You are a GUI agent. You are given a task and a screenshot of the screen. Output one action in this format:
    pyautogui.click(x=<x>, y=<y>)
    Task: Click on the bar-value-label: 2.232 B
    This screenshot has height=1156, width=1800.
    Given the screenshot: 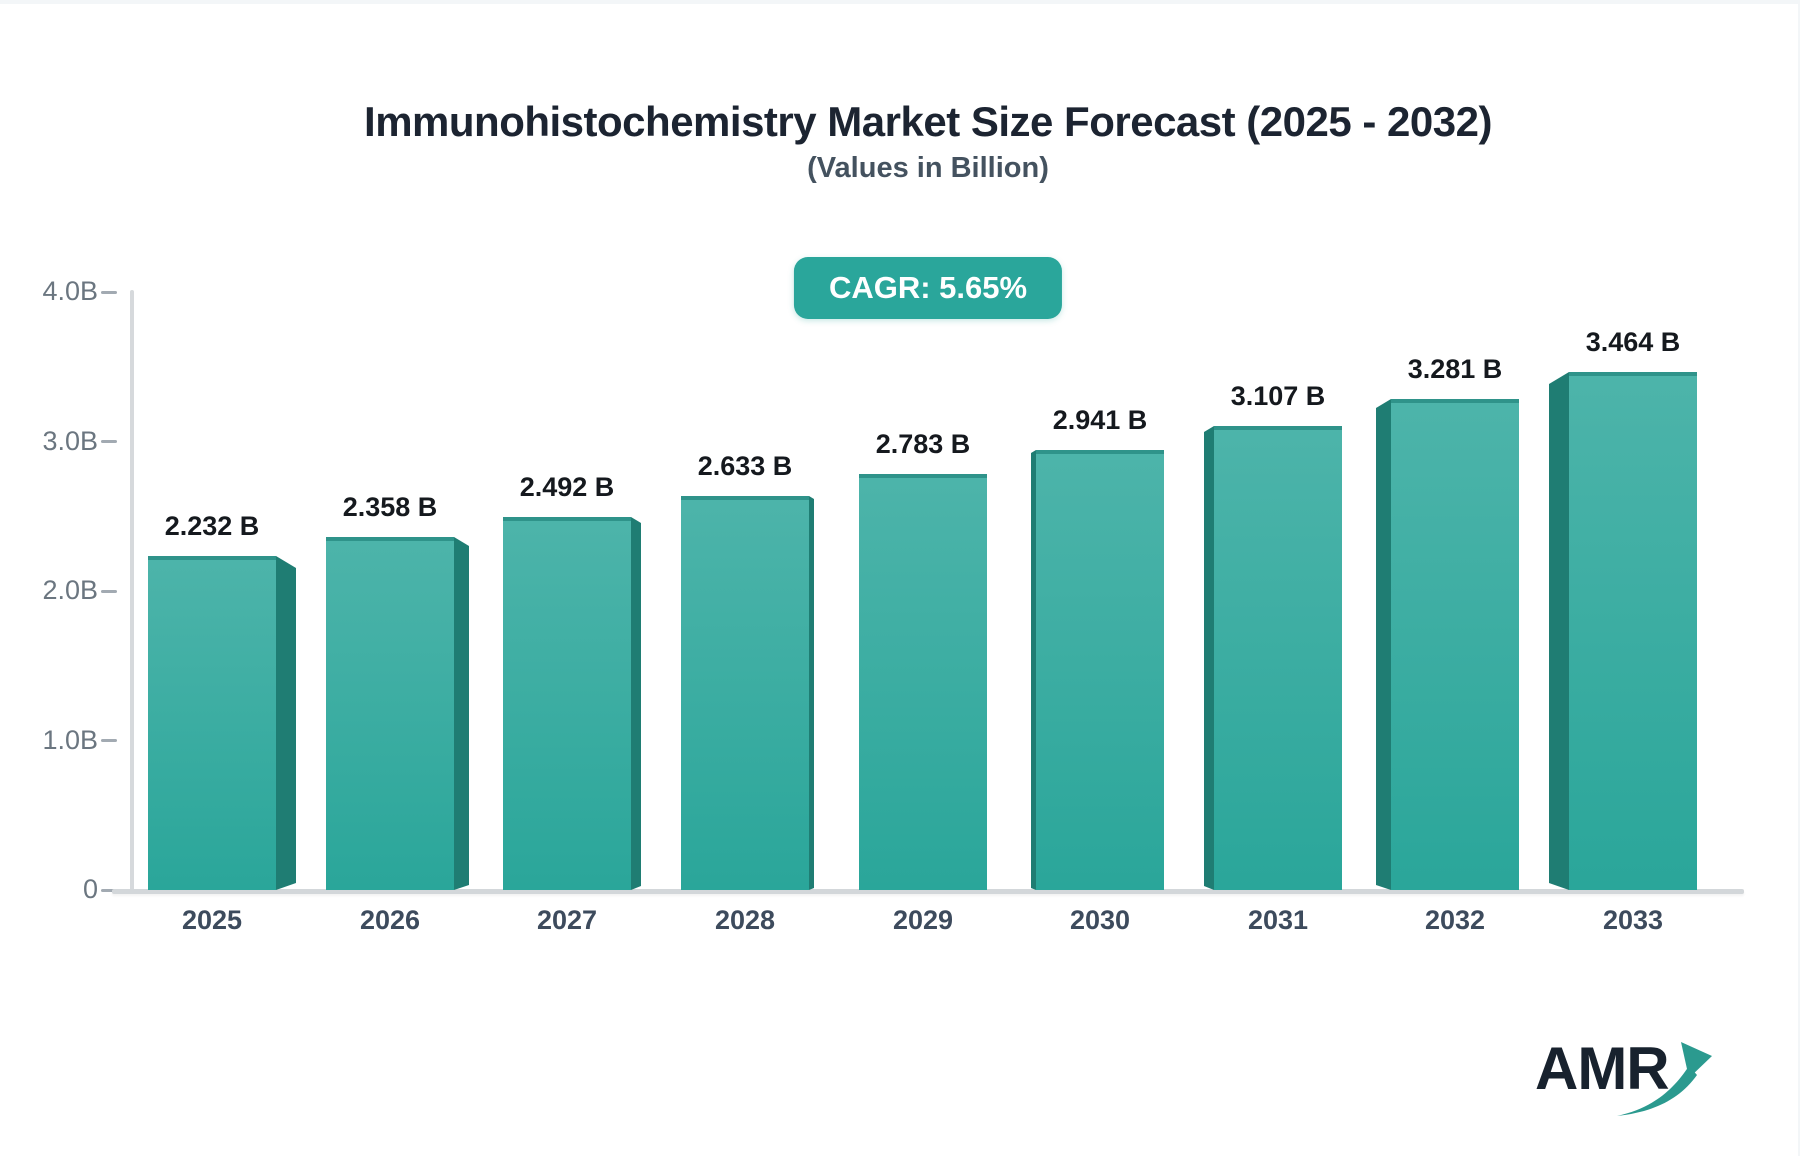 What is the action you would take?
    pyautogui.click(x=212, y=526)
    